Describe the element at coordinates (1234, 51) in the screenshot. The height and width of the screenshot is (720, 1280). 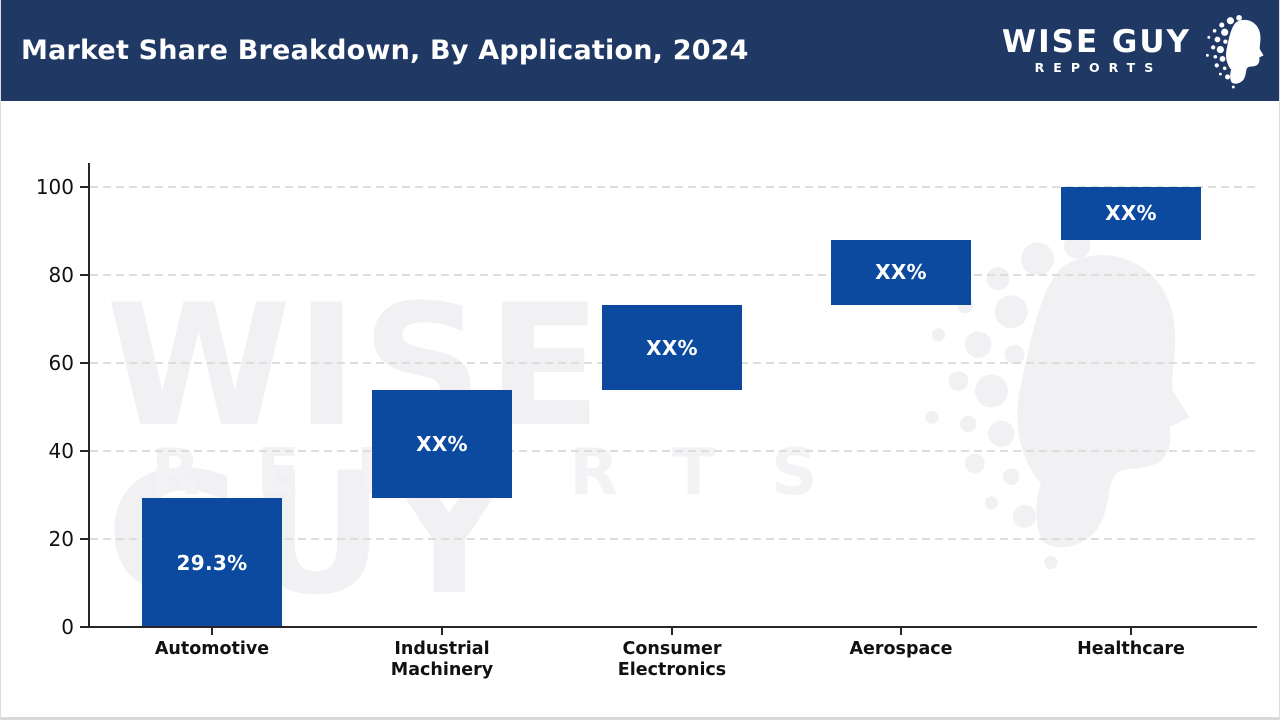
I see `logo-face-icon` at that location.